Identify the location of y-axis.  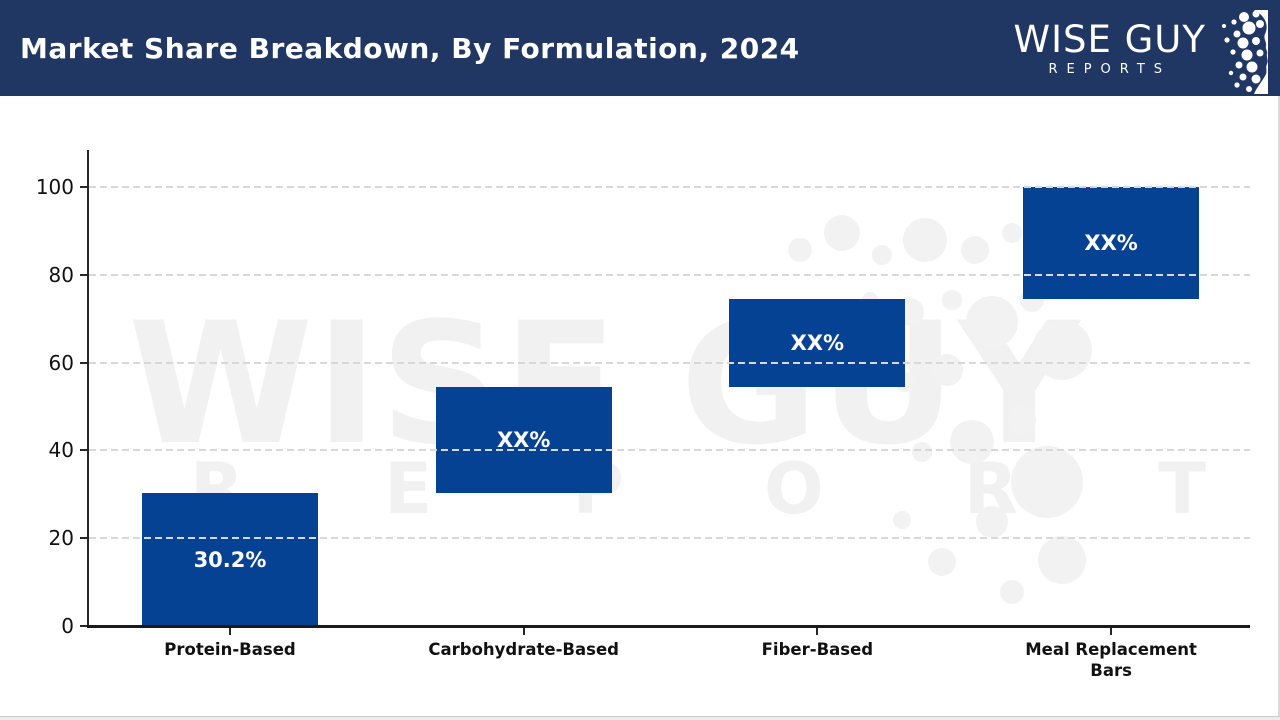
(88, 388).